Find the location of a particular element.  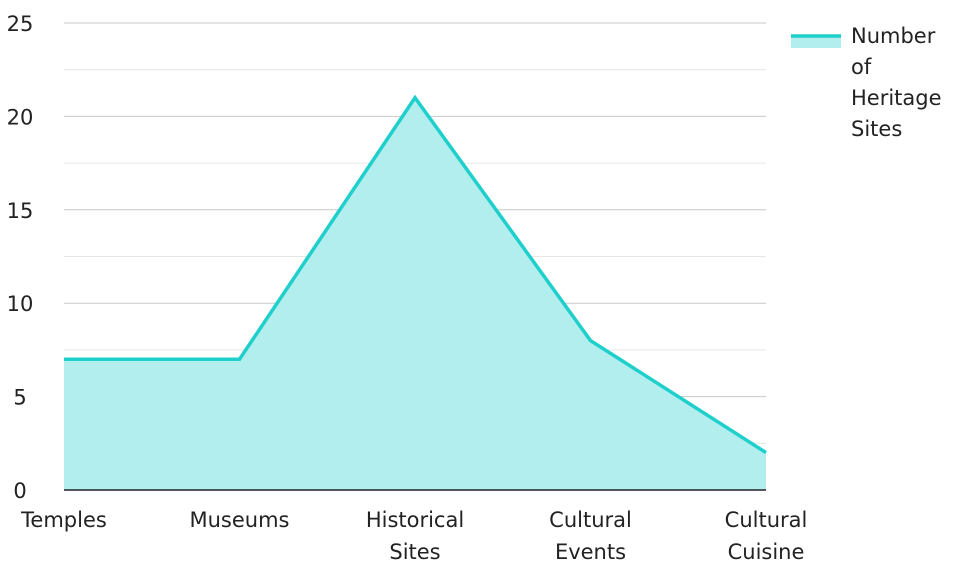

legend: Number of Heritage Sites is located at coordinates (866, 82).